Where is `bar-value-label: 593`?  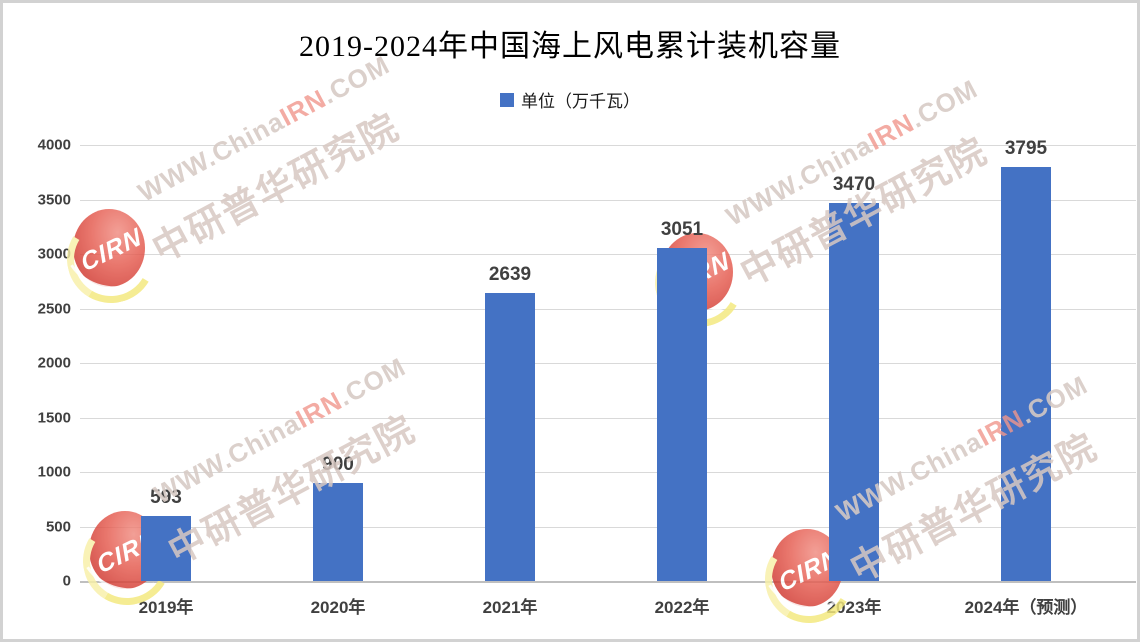 bar-value-label: 593 is located at coordinates (166, 498).